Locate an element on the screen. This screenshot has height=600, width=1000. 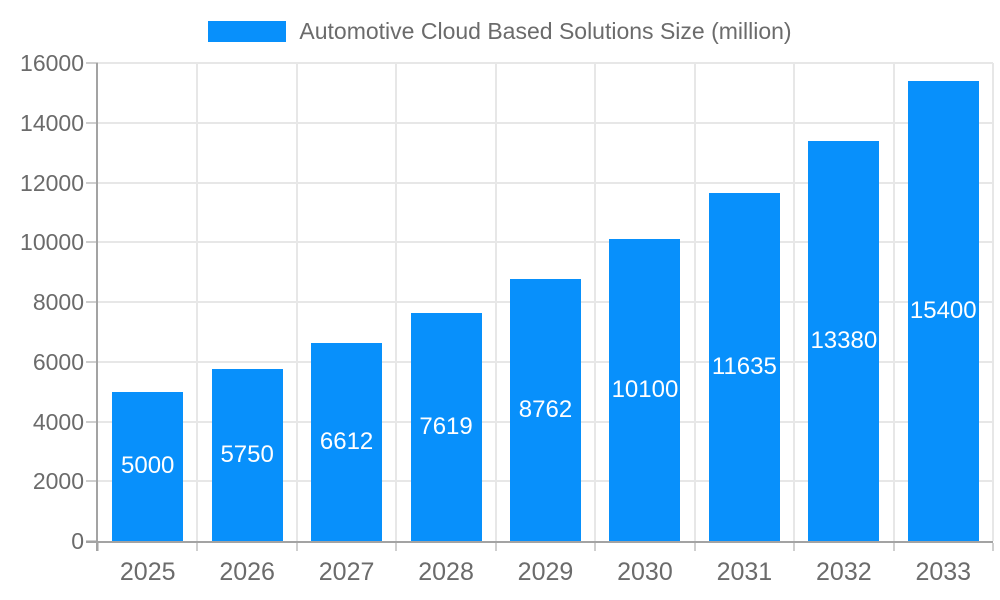
x-axis-line is located at coordinates (539, 542).